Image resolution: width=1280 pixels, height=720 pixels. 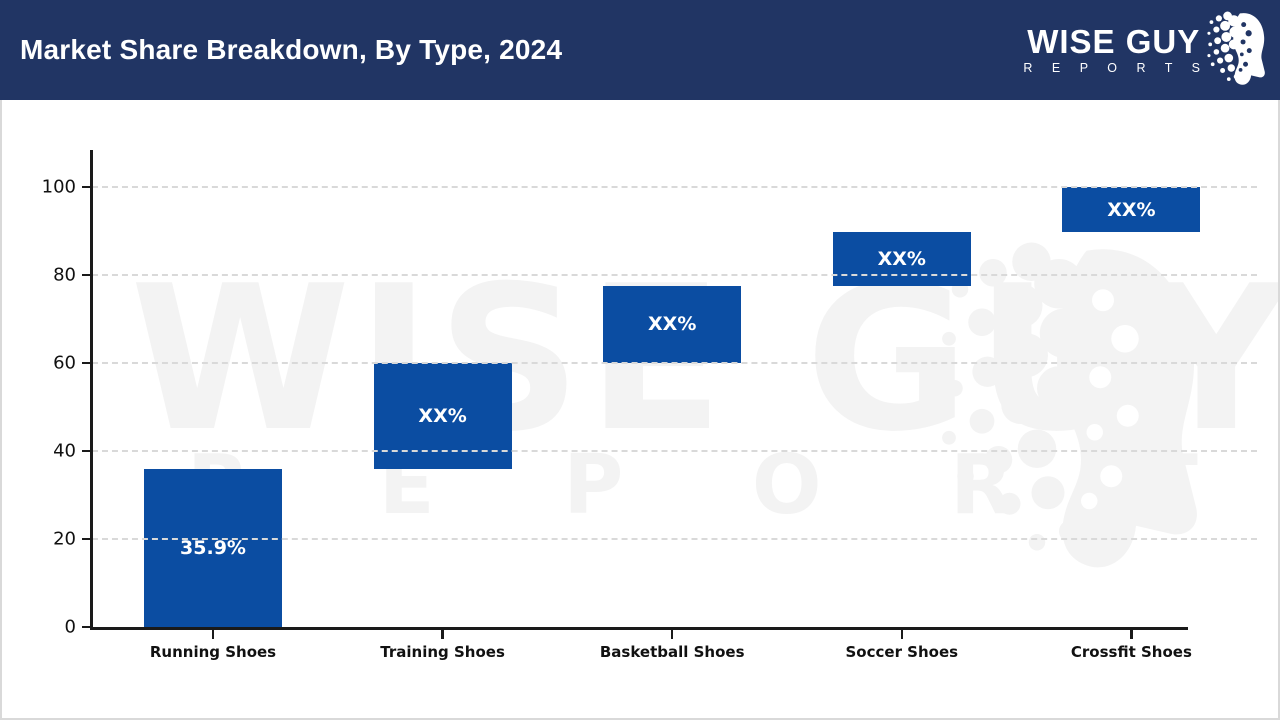 I want to click on brand-logo: WISE GUY R E P O R T S, so click(x=1149, y=50).